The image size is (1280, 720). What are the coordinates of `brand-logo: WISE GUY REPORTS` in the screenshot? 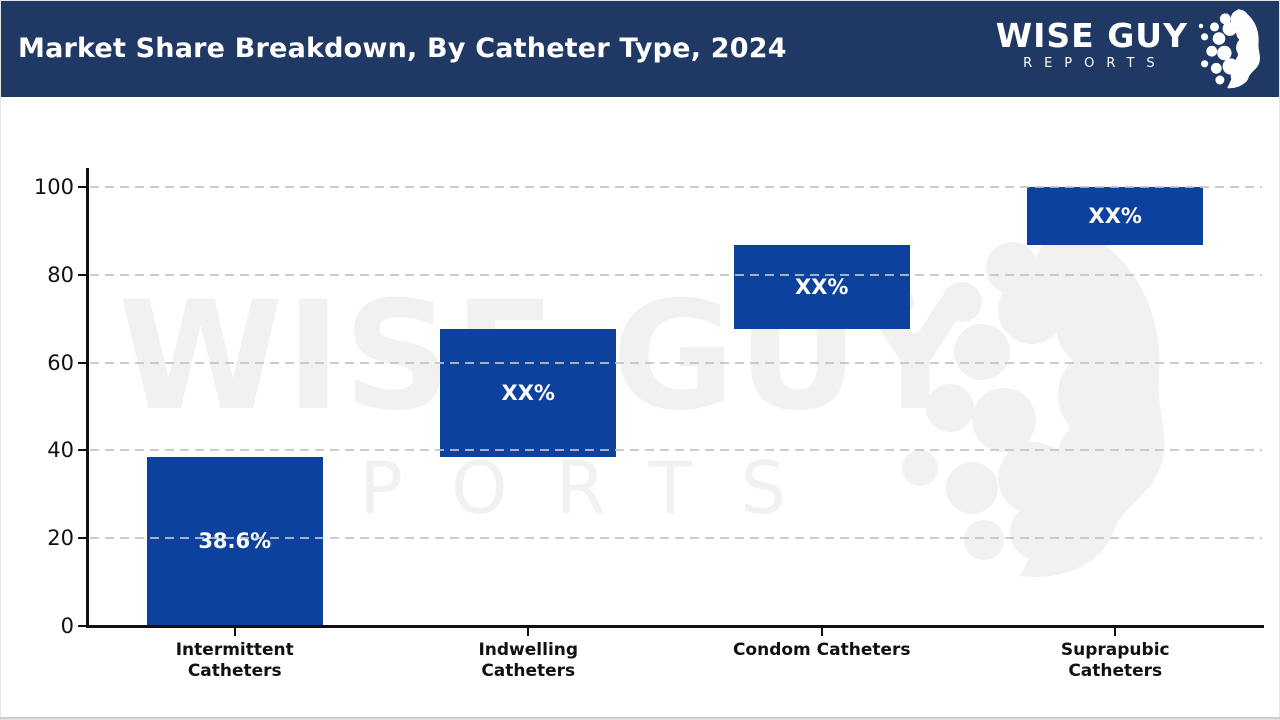 It's located at (1131, 48).